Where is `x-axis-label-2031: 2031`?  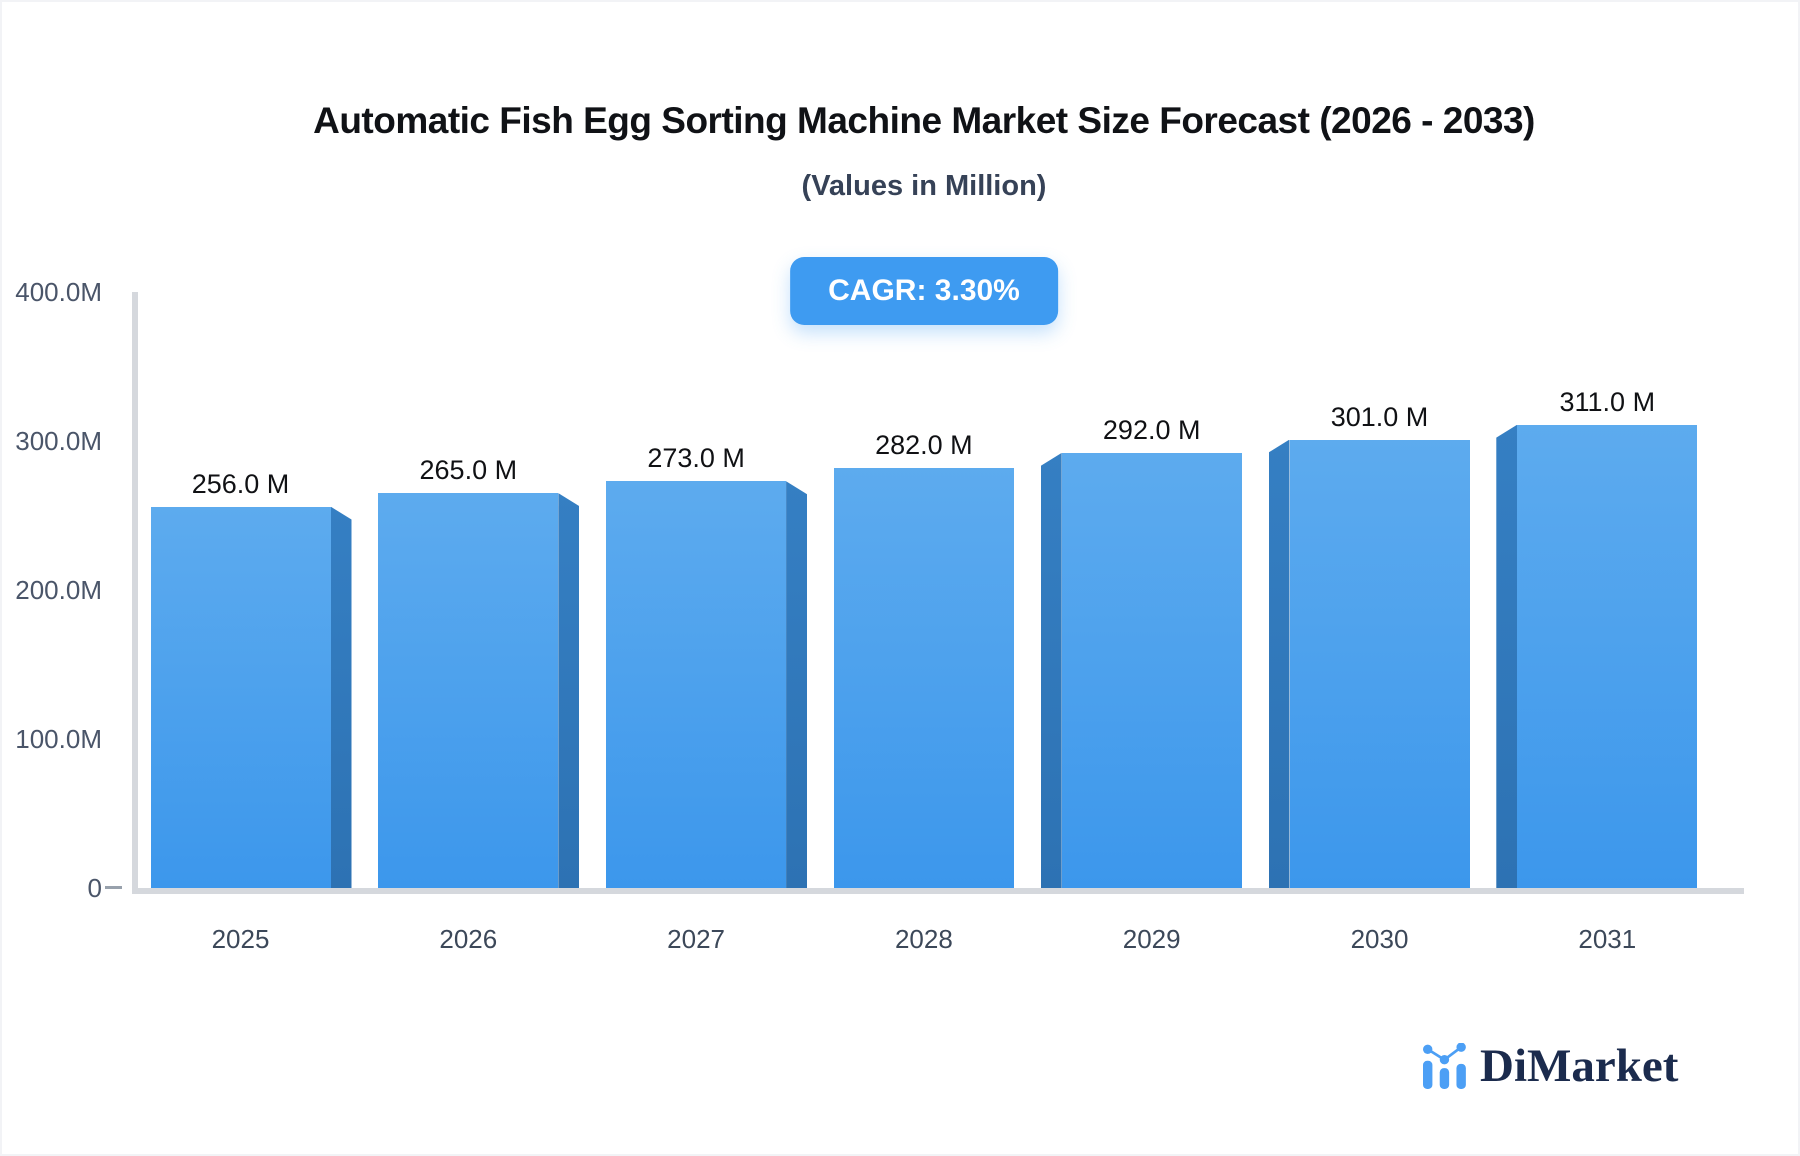
x-axis-label-2031: 2031 is located at coordinates (1607, 939).